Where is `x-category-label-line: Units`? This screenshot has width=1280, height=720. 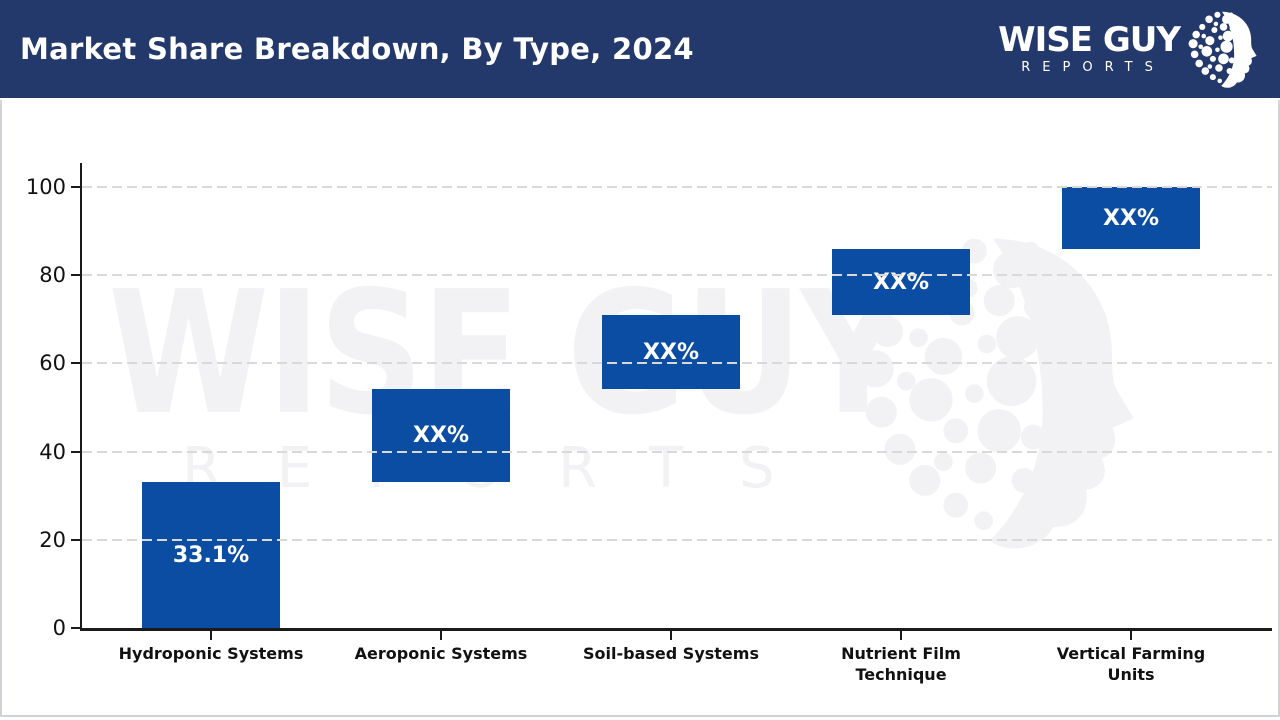
x-category-label-line: Units is located at coordinates (1131, 674).